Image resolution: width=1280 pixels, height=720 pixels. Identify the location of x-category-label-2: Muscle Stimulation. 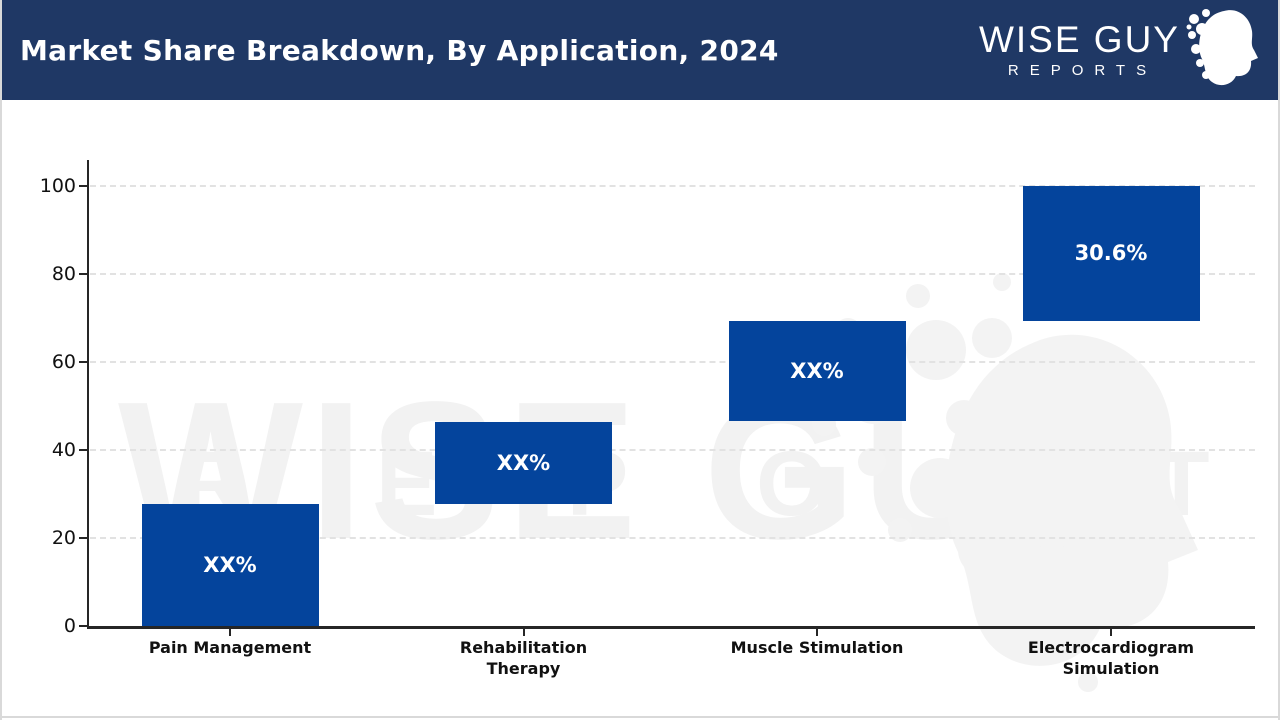
(817, 647).